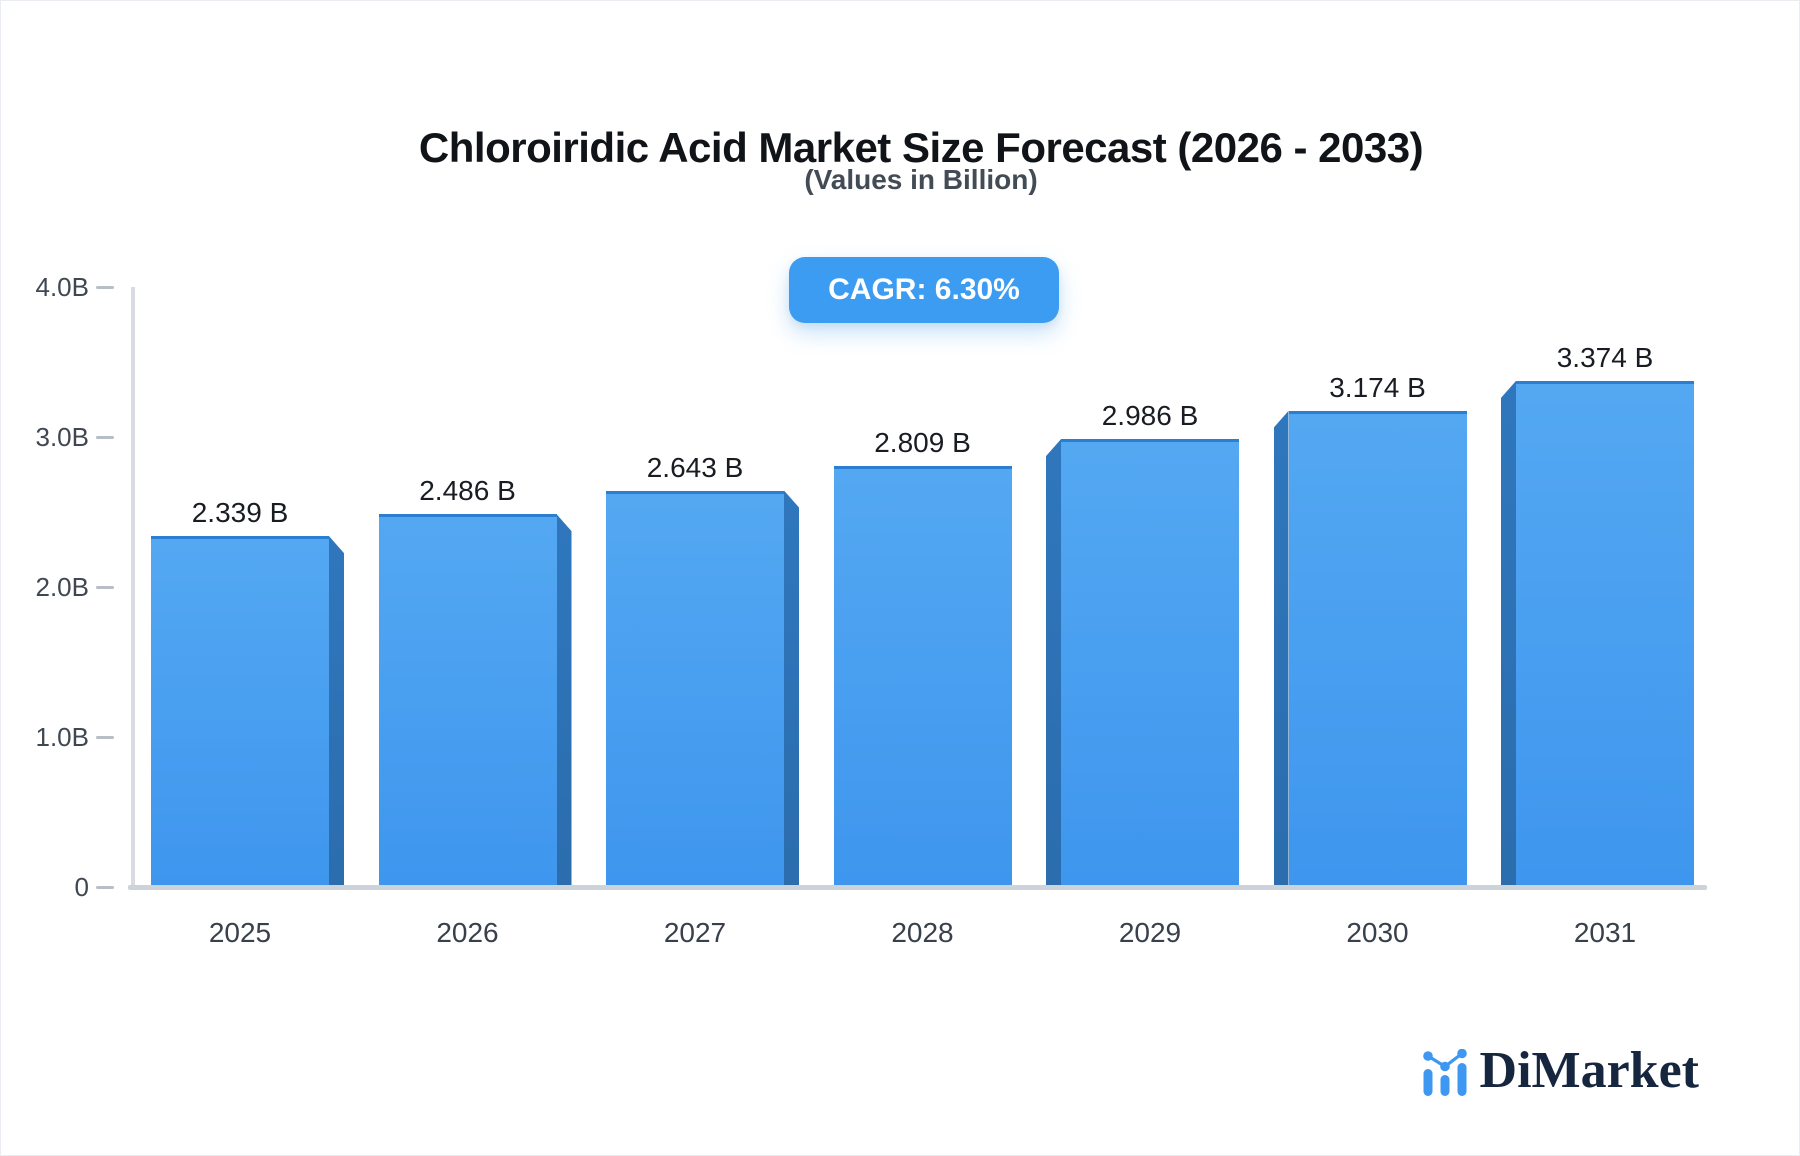 This screenshot has height=1156, width=1800. What do you see at coordinates (467, 932) in the screenshot?
I see `x-axis-label: 2026` at bounding box center [467, 932].